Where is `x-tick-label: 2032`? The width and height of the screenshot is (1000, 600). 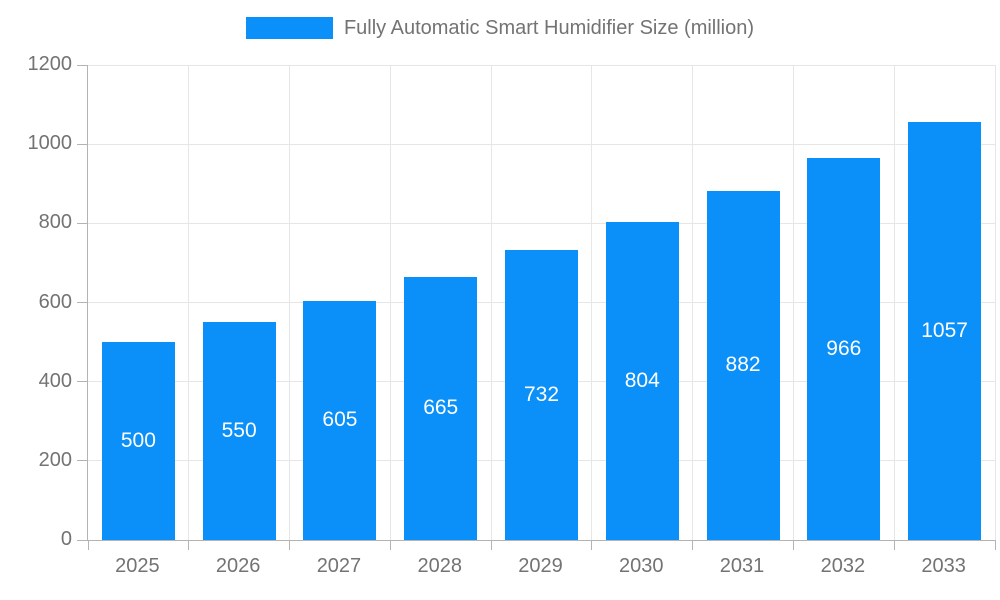
x-tick-label: 2032 is located at coordinates (843, 566).